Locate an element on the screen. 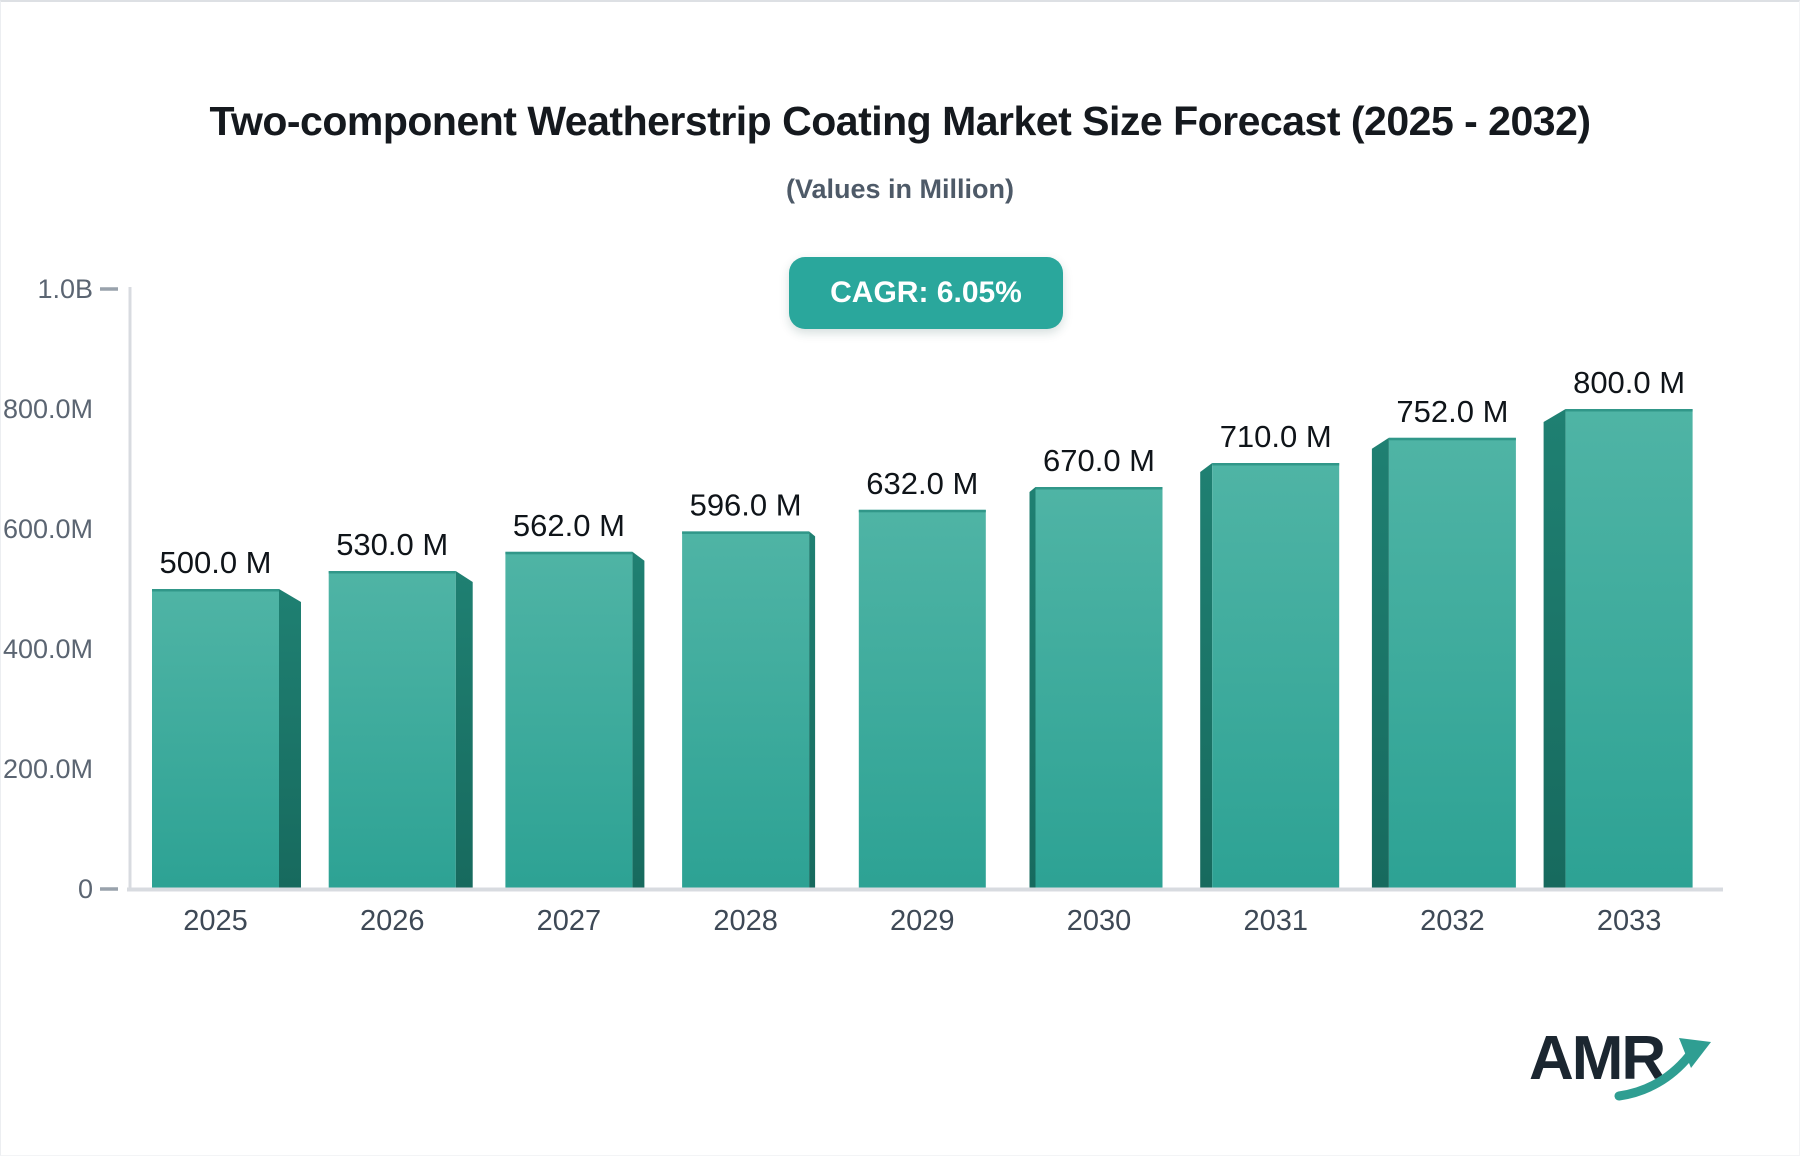  bar-value-label: 632.0 M is located at coordinates (922, 483).